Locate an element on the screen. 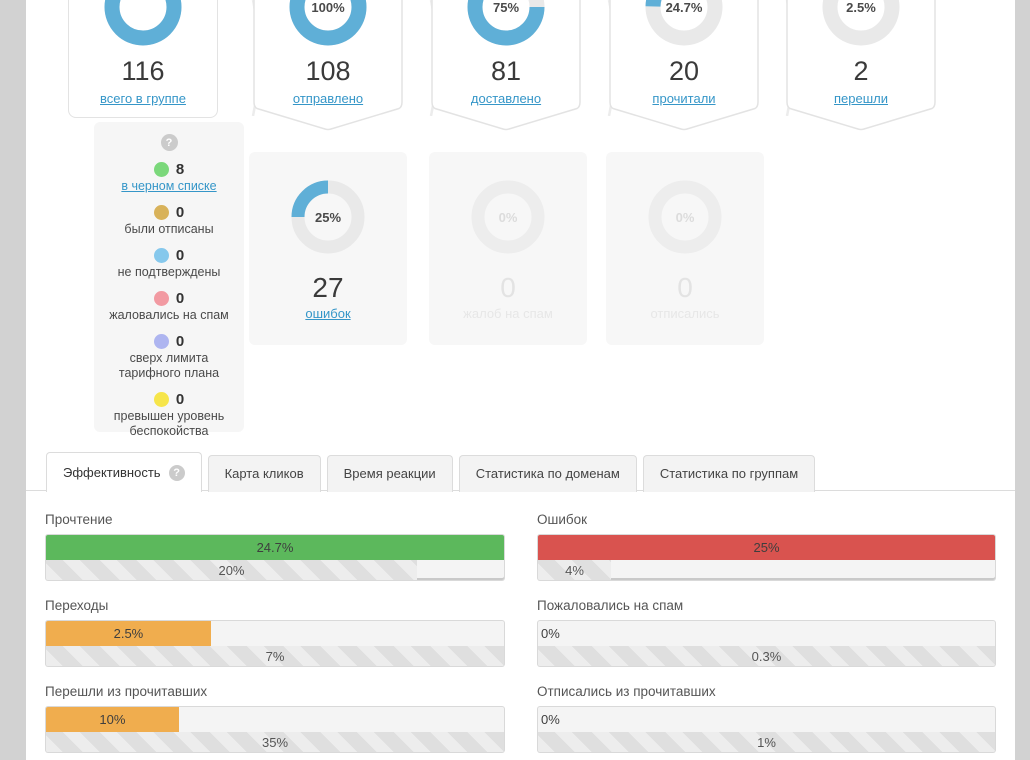 The height and width of the screenshot is (760, 1030). value-label: 25% is located at coordinates (766, 547).